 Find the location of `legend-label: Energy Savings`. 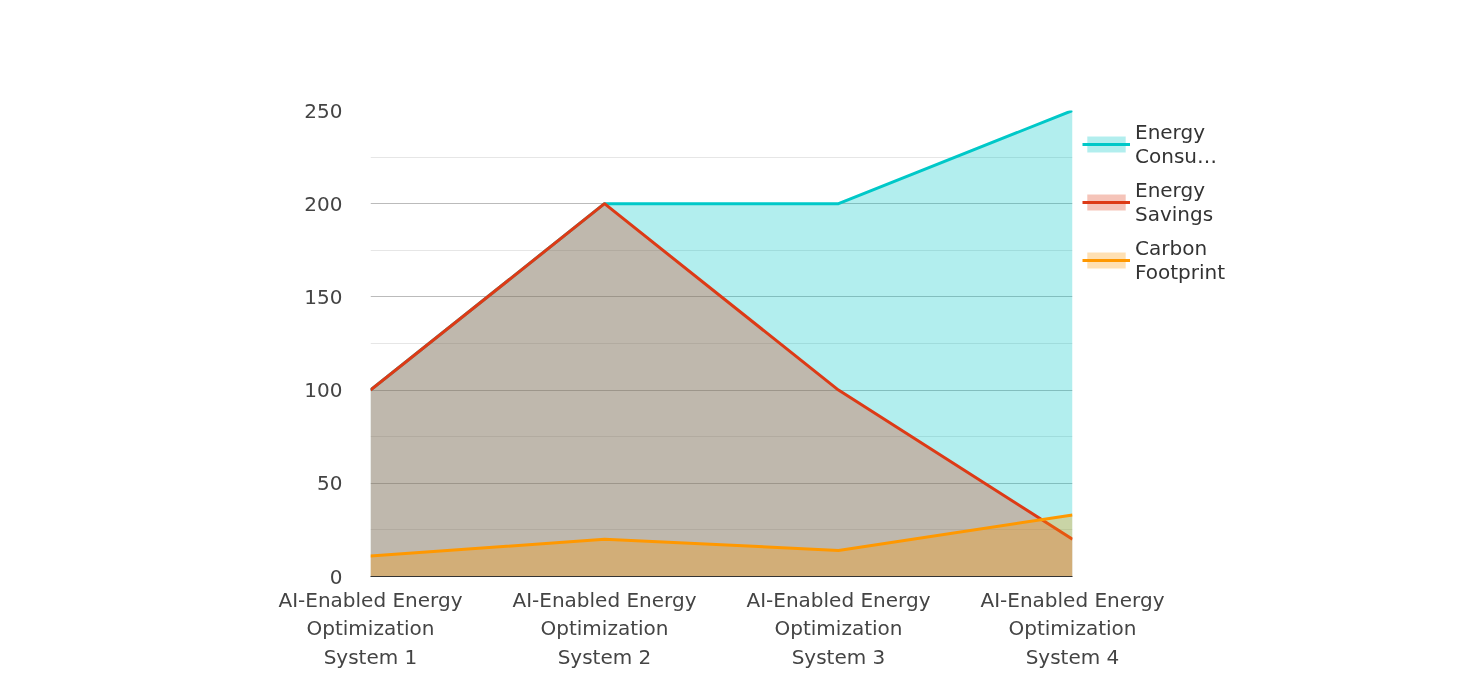

legend-label: Energy Savings is located at coordinates (1174, 202).